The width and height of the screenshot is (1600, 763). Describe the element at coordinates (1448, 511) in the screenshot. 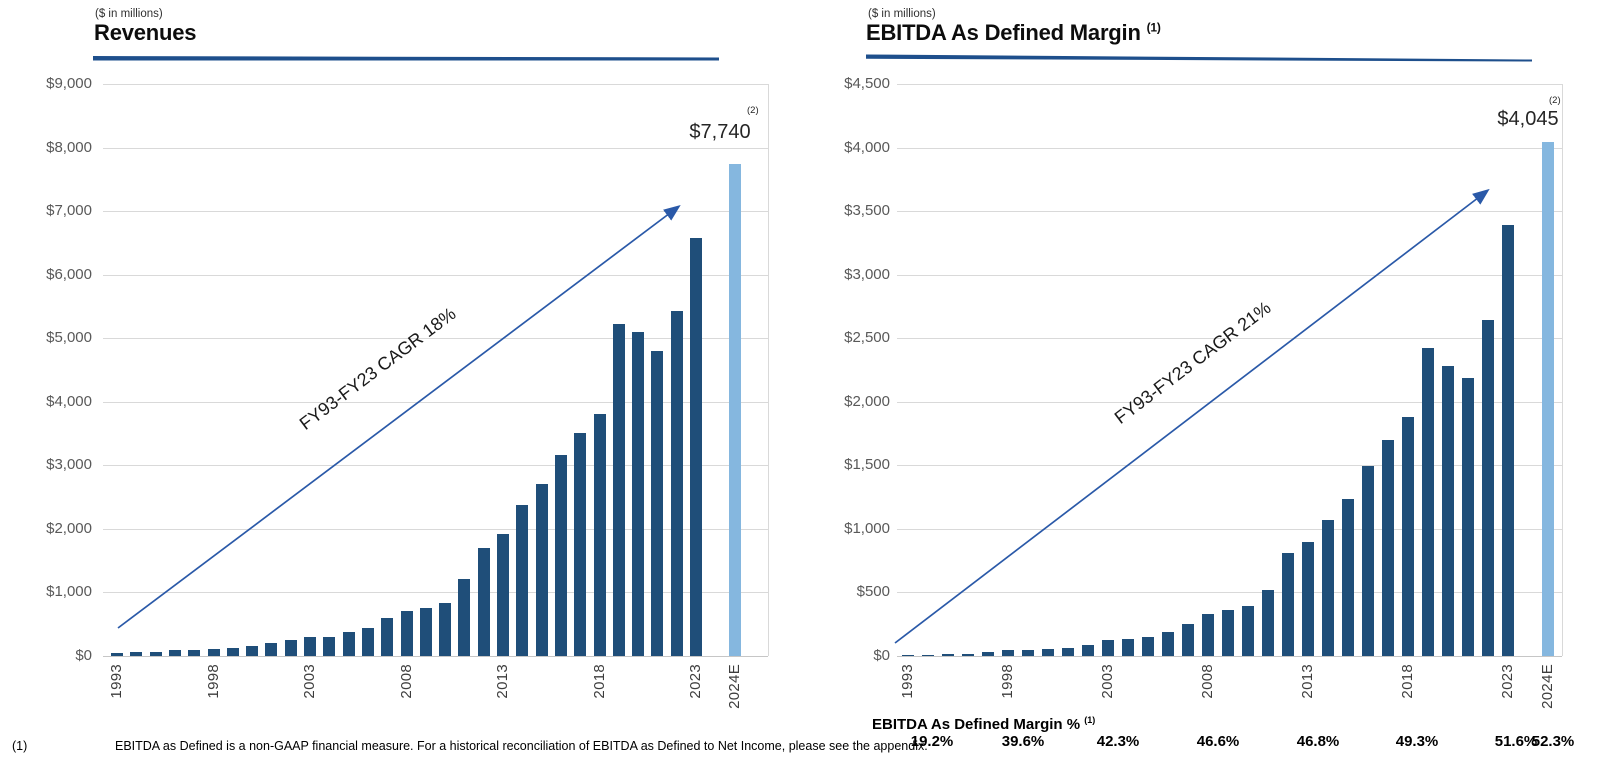

I see `bar-2020` at that location.